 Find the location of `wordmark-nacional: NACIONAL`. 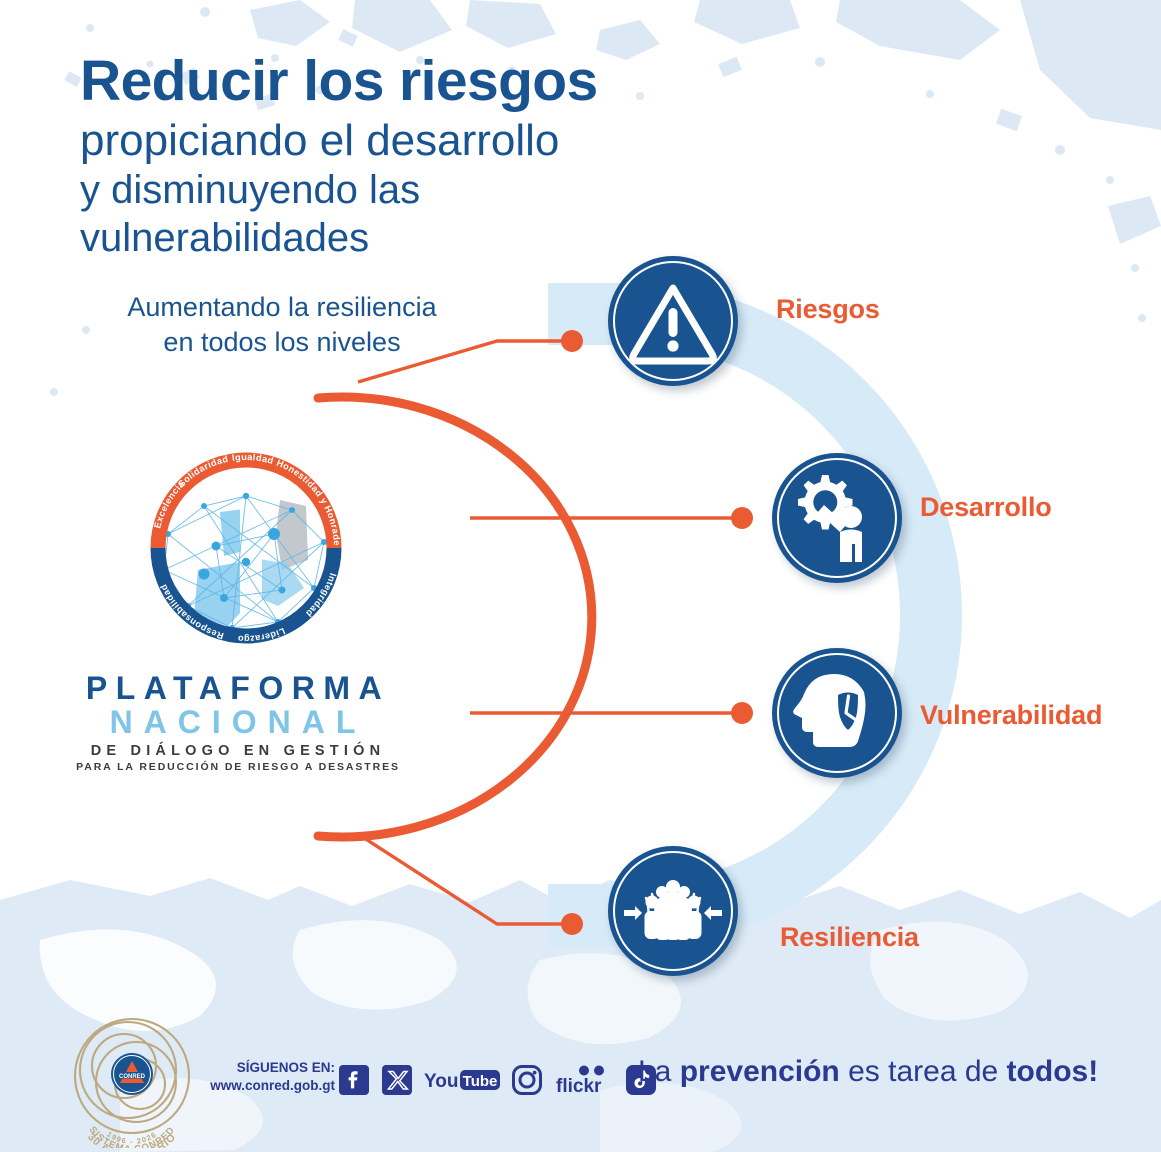

wordmark-nacional: NACIONAL is located at coordinates (238, 722).